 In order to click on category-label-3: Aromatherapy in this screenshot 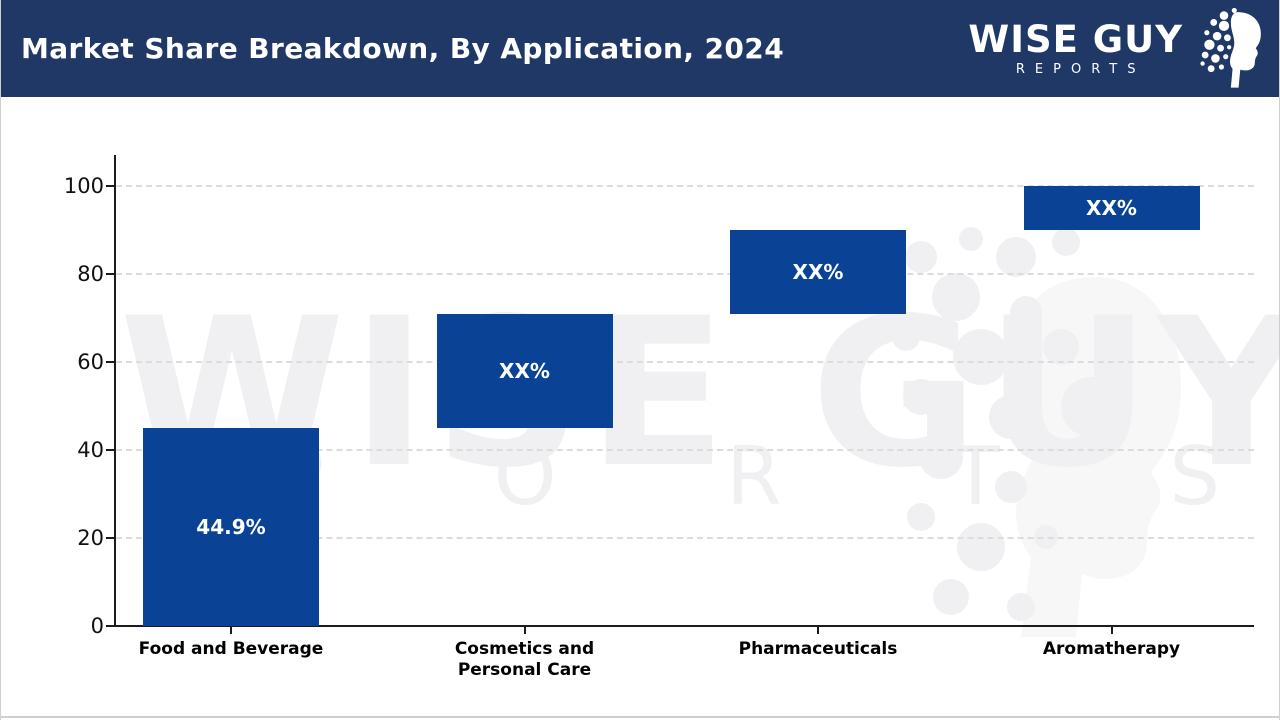, I will do `click(1111, 649)`.